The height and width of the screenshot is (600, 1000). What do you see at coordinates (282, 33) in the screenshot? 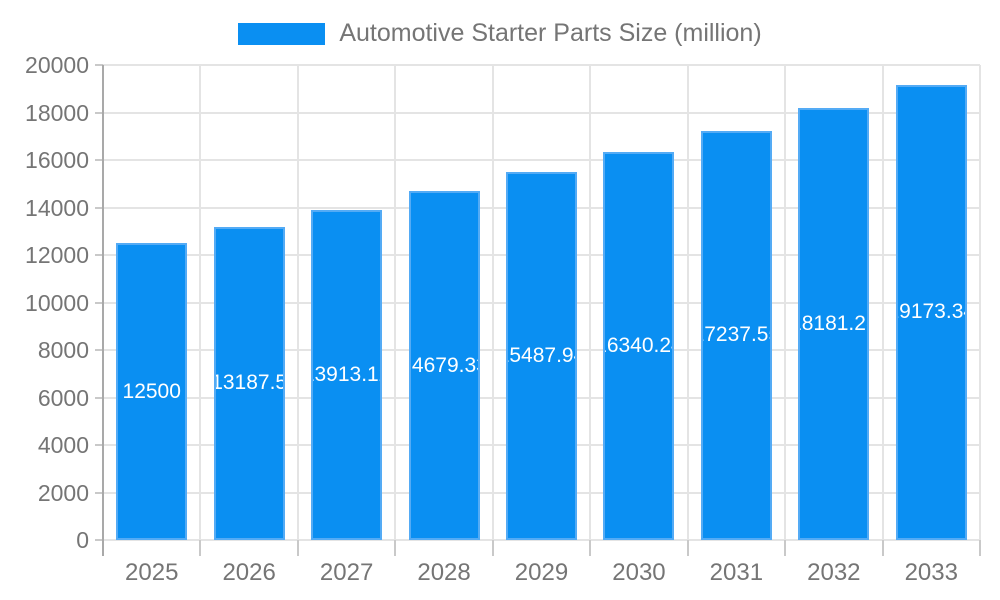
I see `legend-swatch` at bounding box center [282, 33].